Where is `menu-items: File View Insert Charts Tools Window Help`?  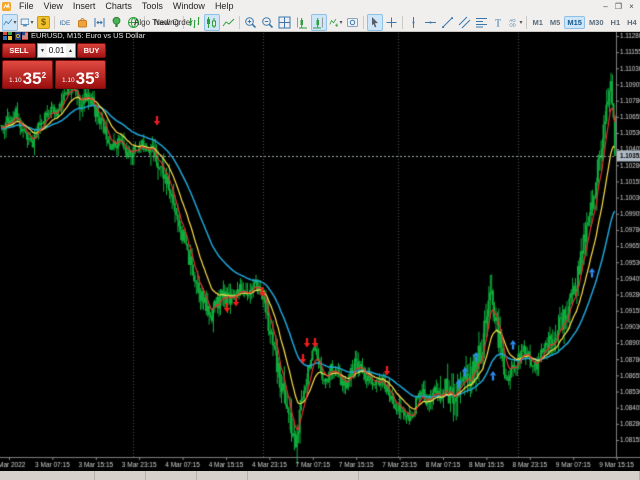 menu-items: File View Insert Charts Tools Window Help is located at coordinates (126, 6).